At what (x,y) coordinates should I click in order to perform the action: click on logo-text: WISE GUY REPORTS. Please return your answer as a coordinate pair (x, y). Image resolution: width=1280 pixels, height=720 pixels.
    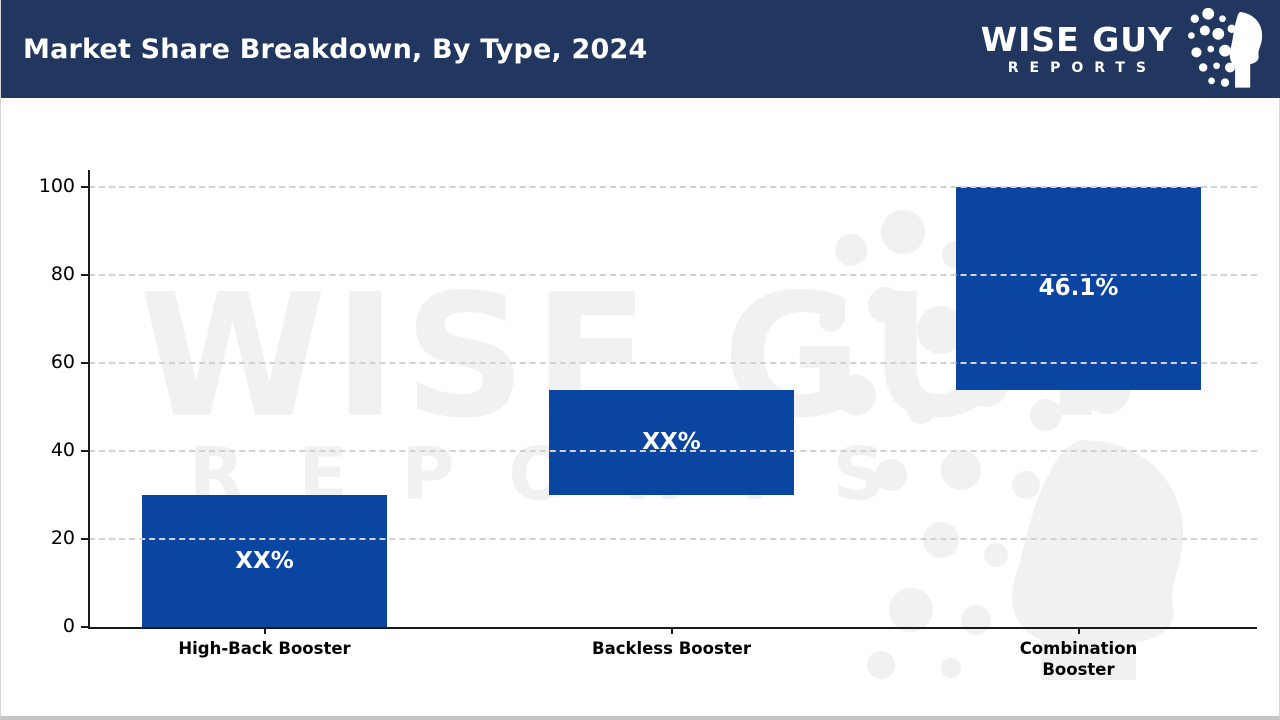
    Looking at the image, I should click on (1077, 49).